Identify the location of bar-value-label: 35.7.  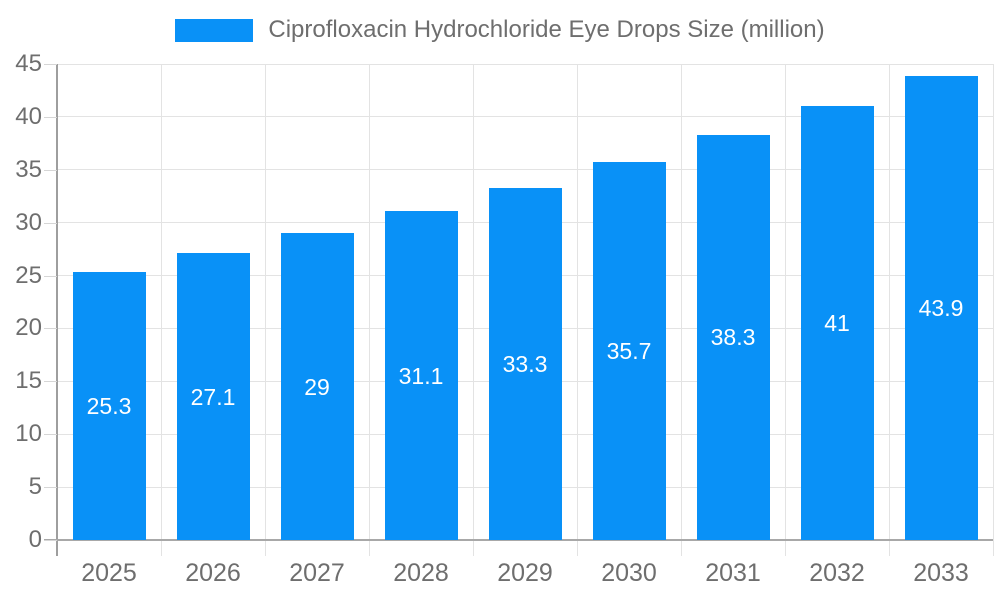
(629, 351).